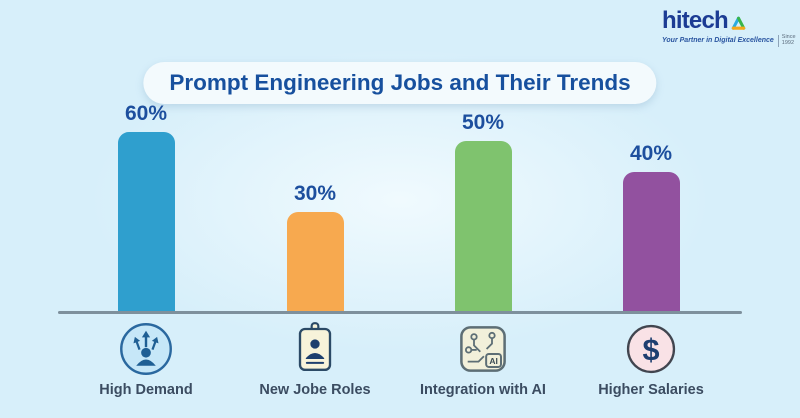 The height and width of the screenshot is (418, 800). What do you see at coordinates (483, 227) in the screenshot?
I see `bar-integration-ai` at bounding box center [483, 227].